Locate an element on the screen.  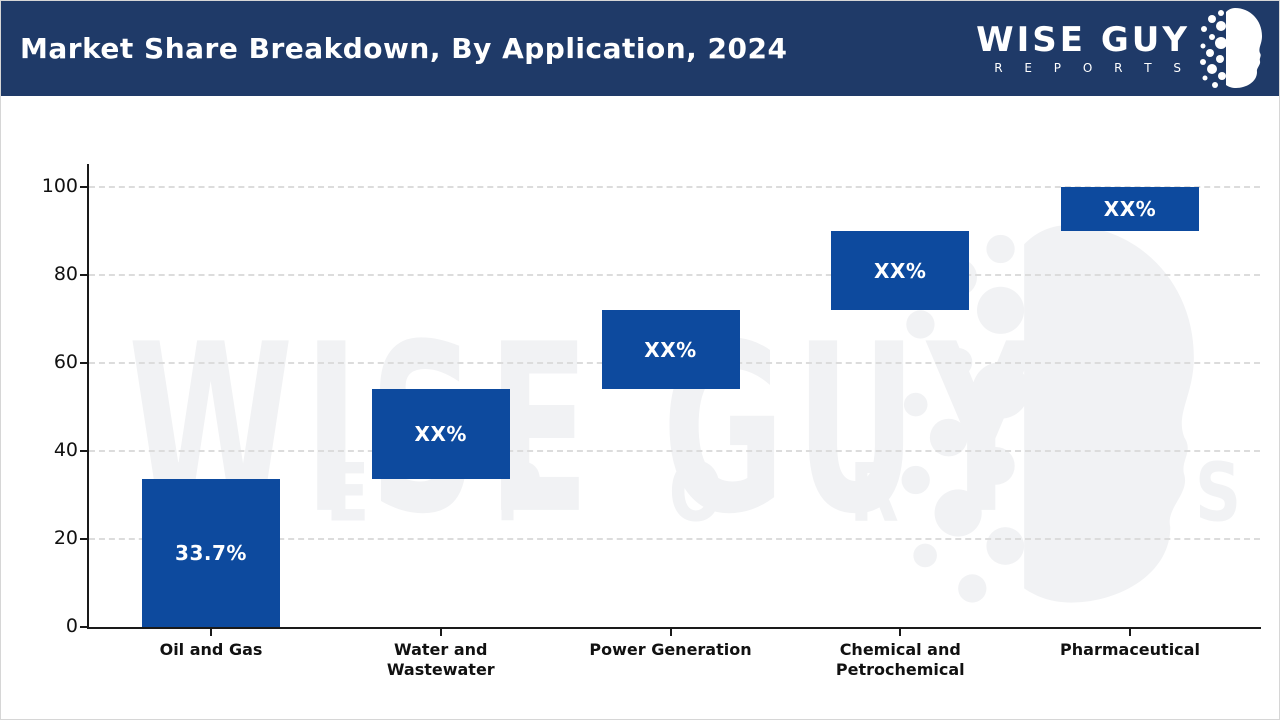
y-axis-tick-label: 40 is located at coordinates (65, 450).